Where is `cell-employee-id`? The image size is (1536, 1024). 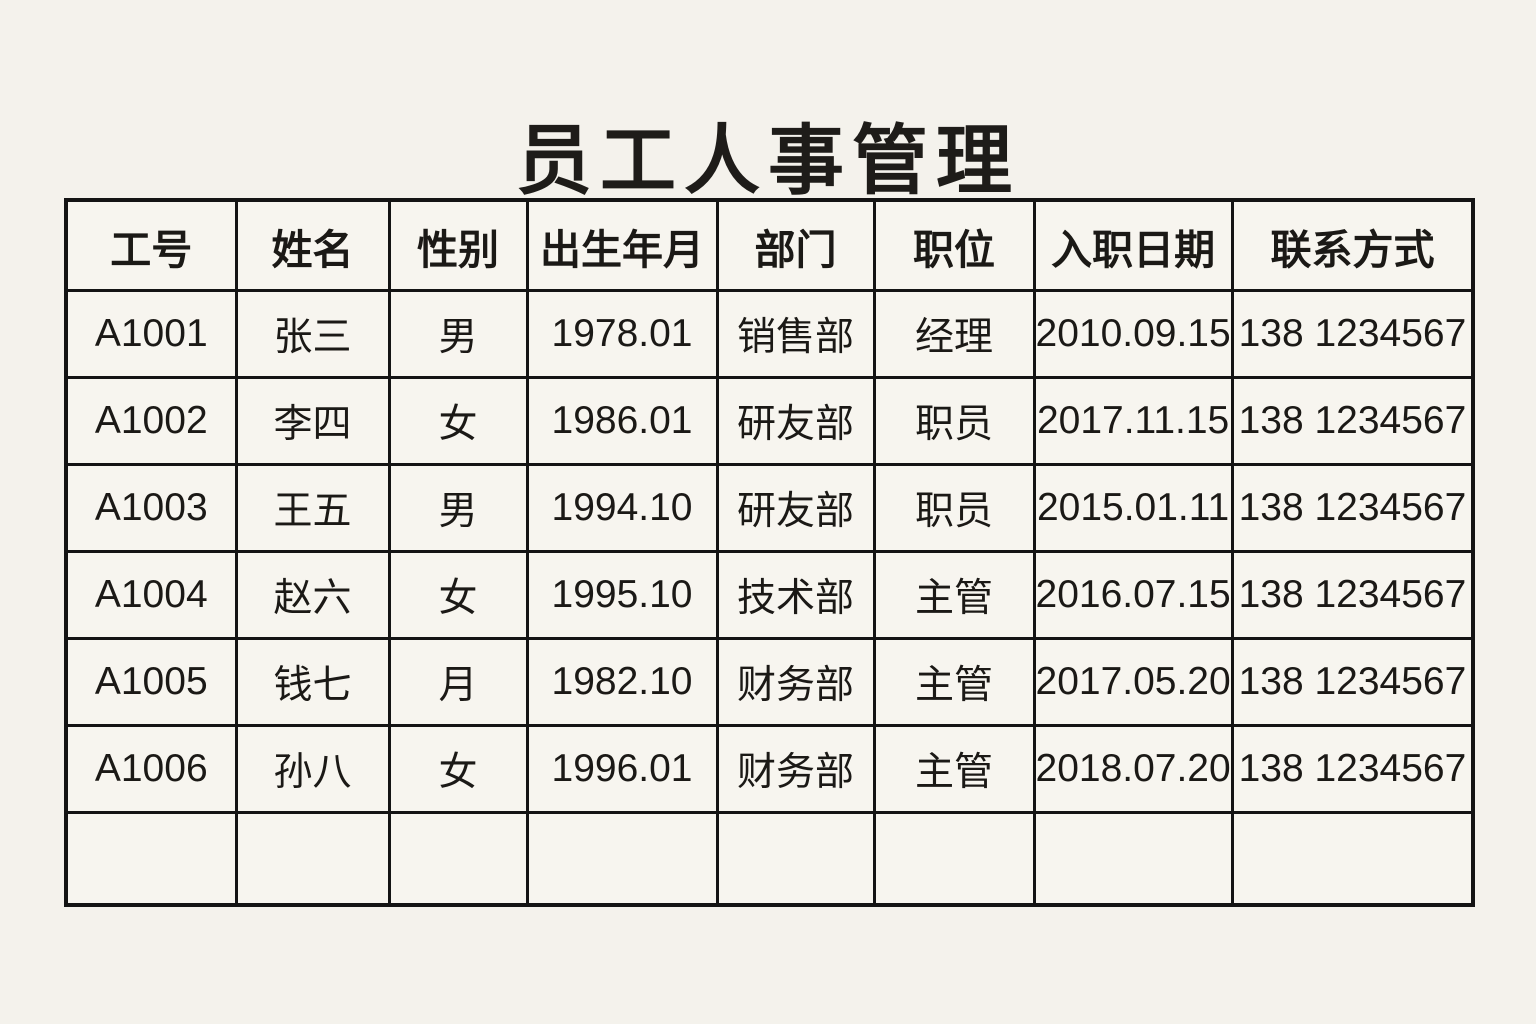
cell-employee-id is located at coordinates (151, 859).